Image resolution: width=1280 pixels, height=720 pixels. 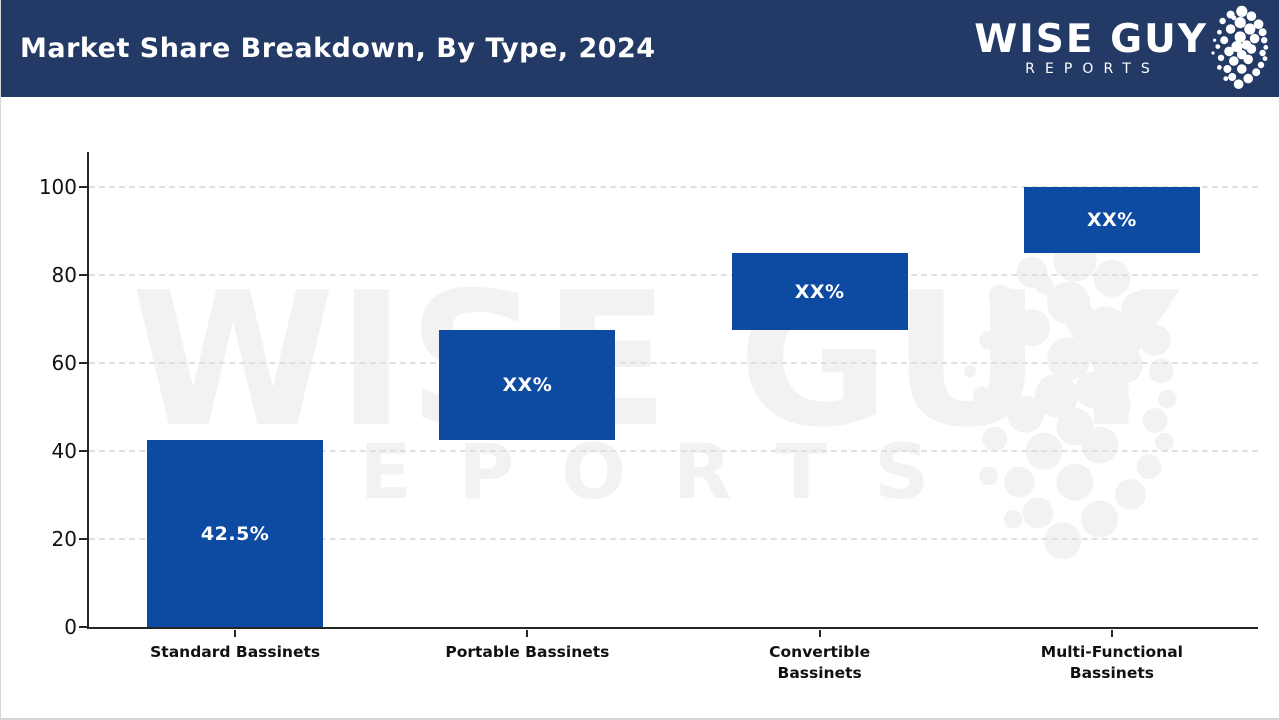 What do you see at coordinates (1067, 399) in the screenshot?
I see `watermark-head-dots-icon` at bounding box center [1067, 399].